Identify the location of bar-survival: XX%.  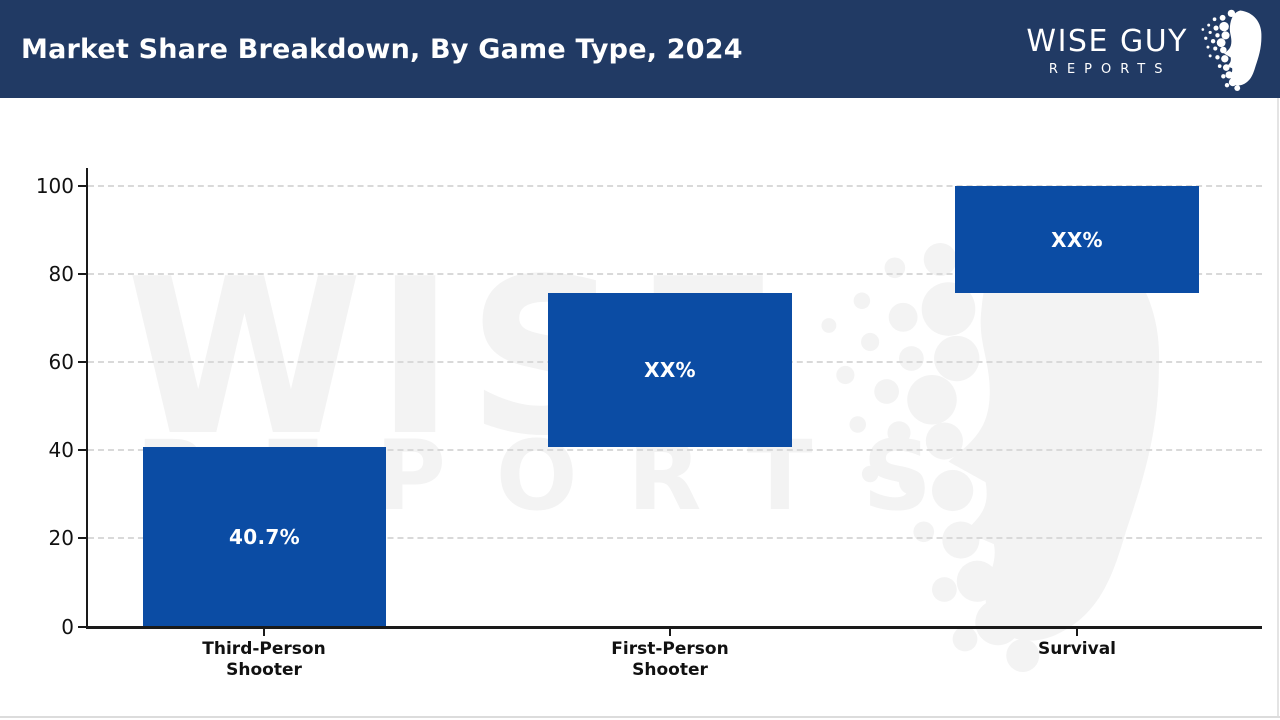
(1077, 239).